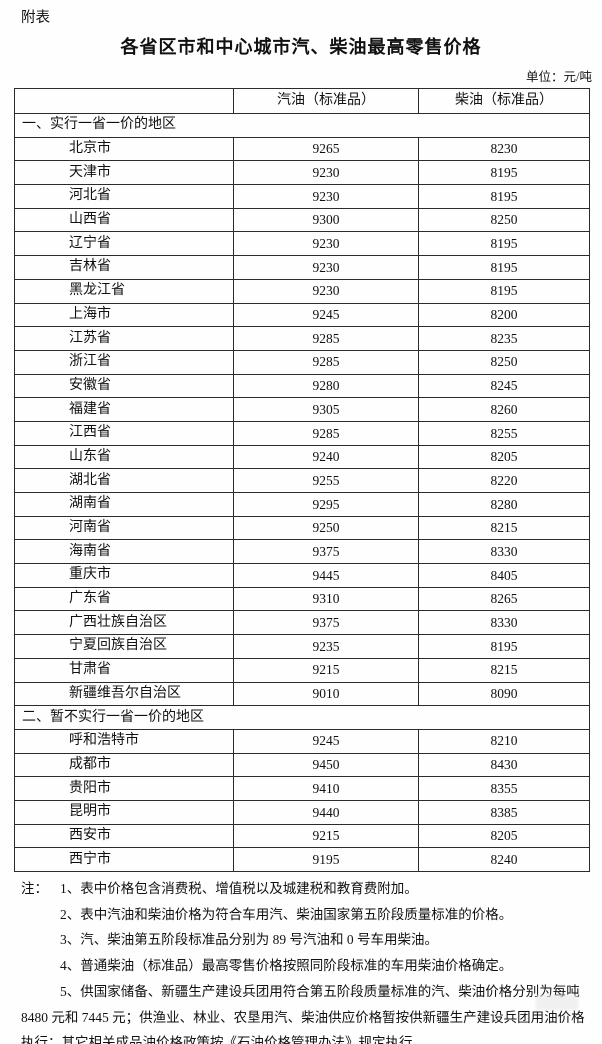 This screenshot has width=602, height=1044. I want to click on region-cell: 北京市, so click(124, 149).